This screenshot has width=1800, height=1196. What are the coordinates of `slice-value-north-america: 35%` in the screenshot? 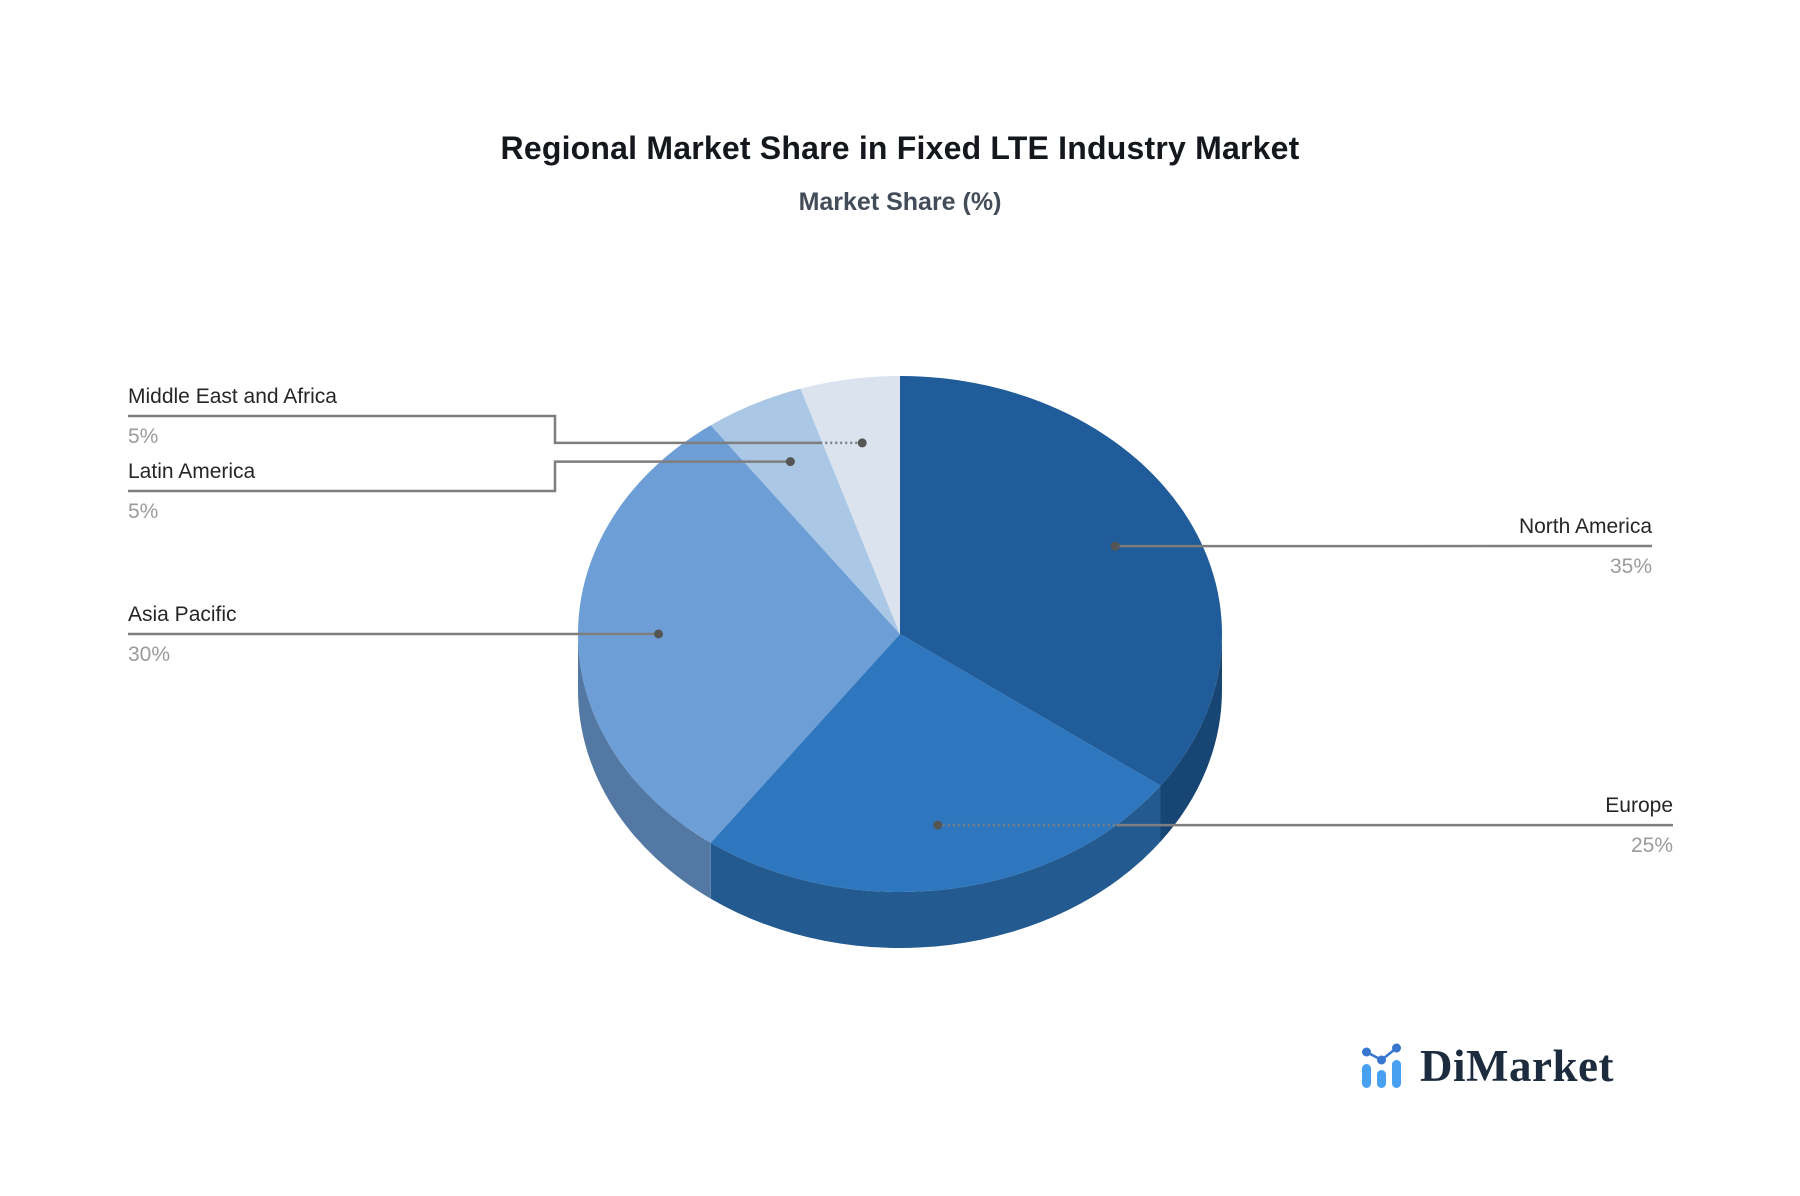 It's located at (1630, 566).